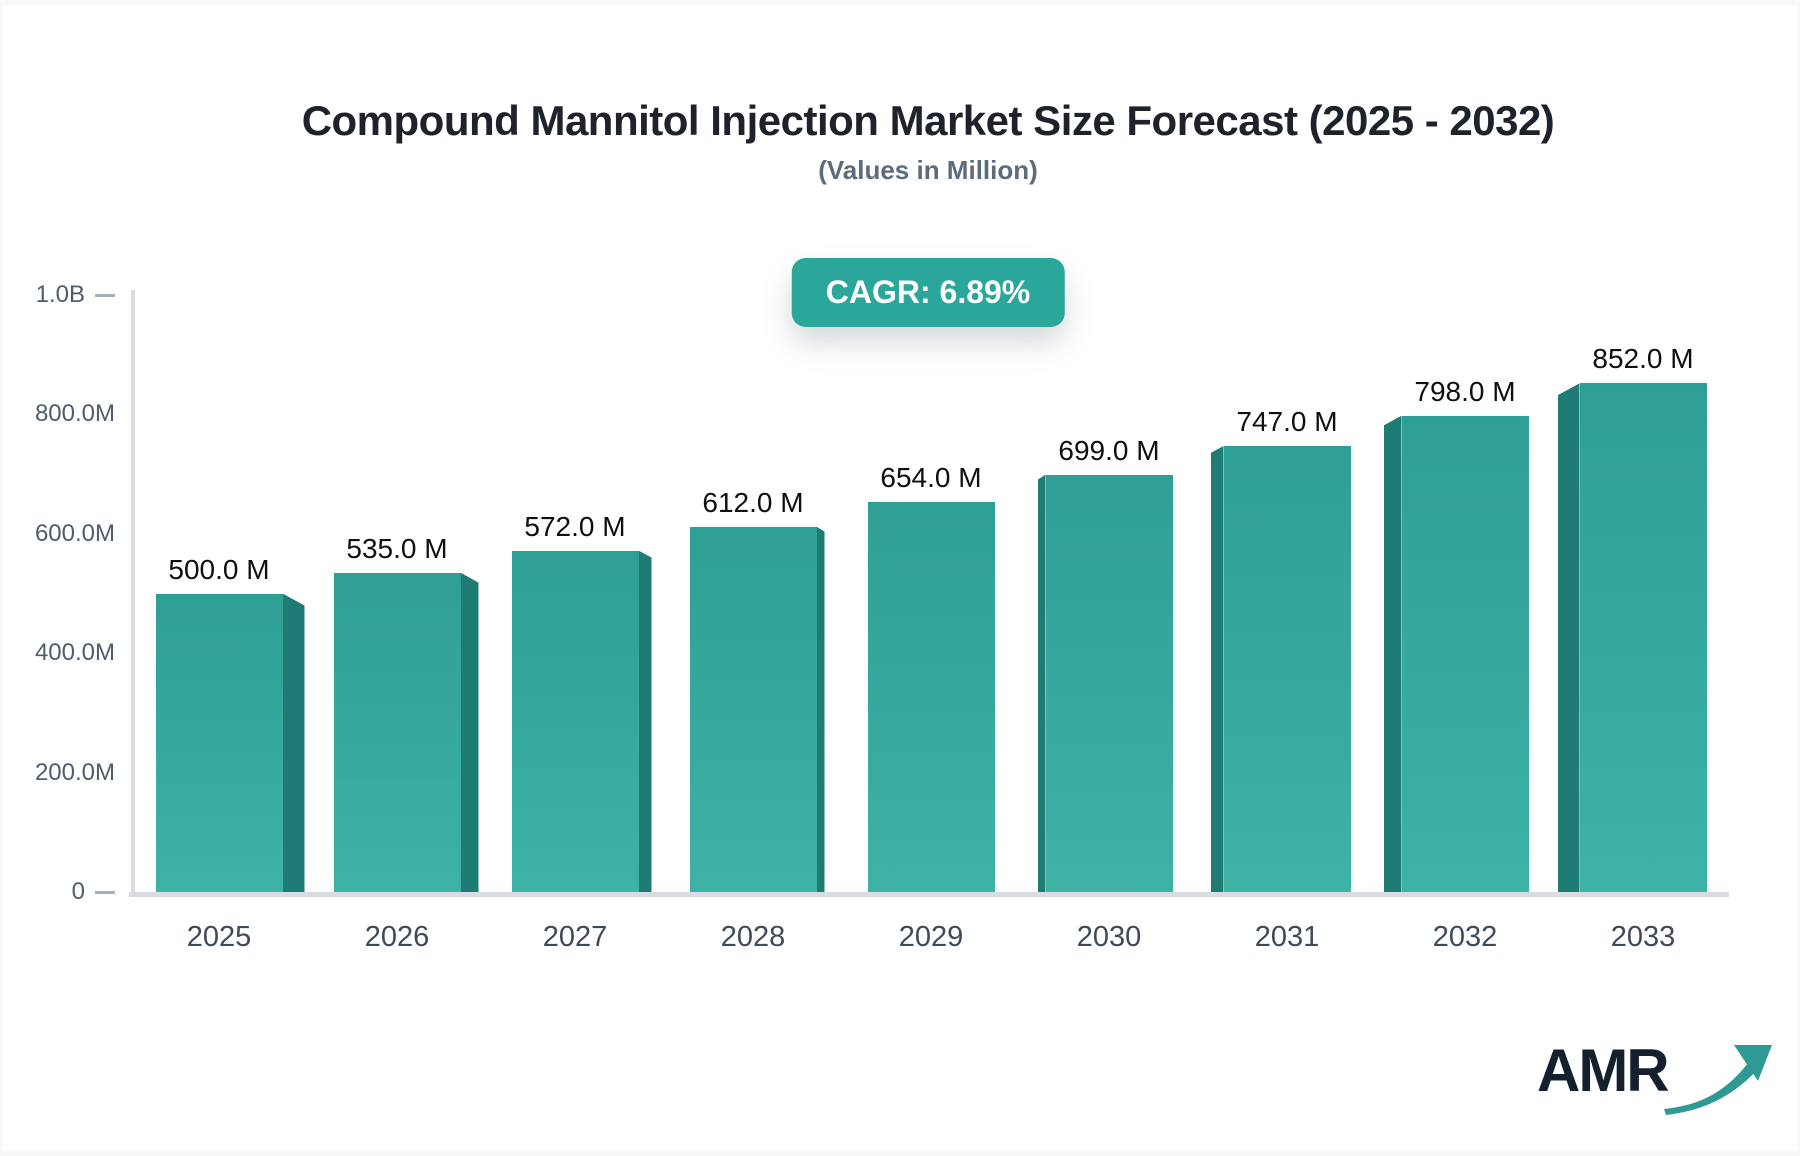 The height and width of the screenshot is (1156, 1800). I want to click on y-axis-tick-label: 200.0M, so click(74, 772).